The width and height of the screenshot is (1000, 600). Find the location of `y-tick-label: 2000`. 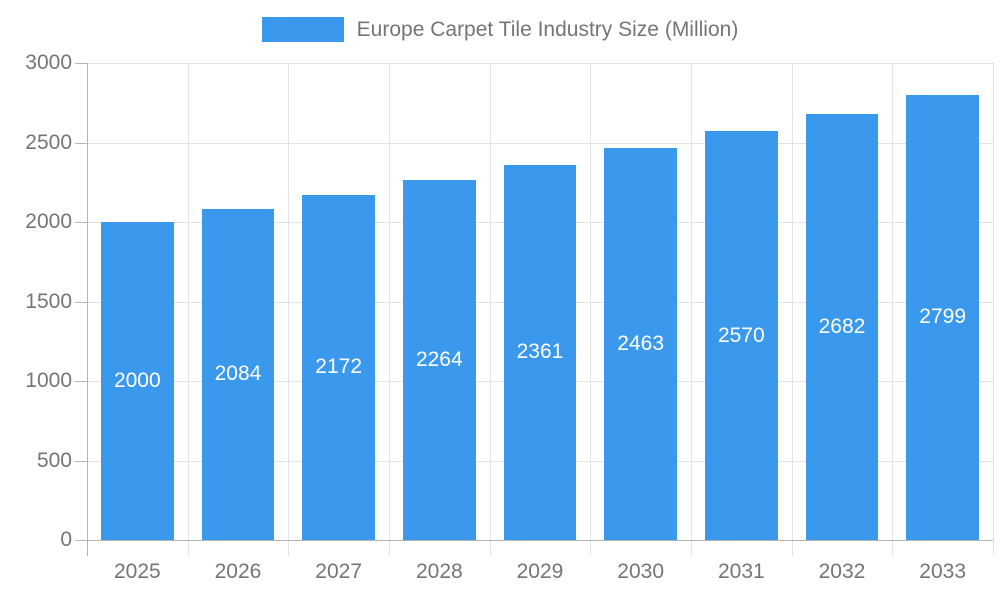

y-tick-label: 2000 is located at coordinates (48, 221).